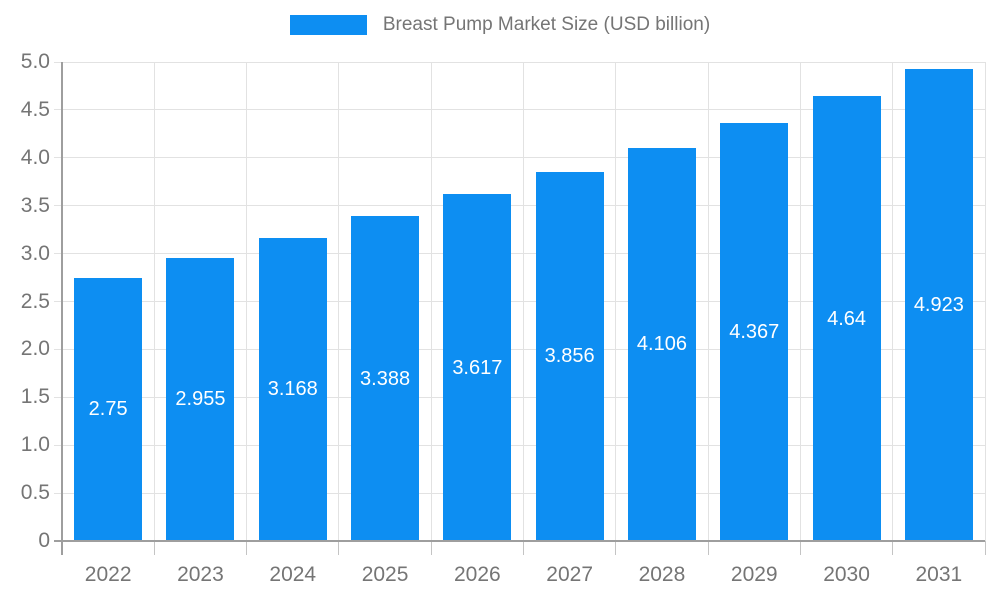  I want to click on bar-2028, so click(661, 344).